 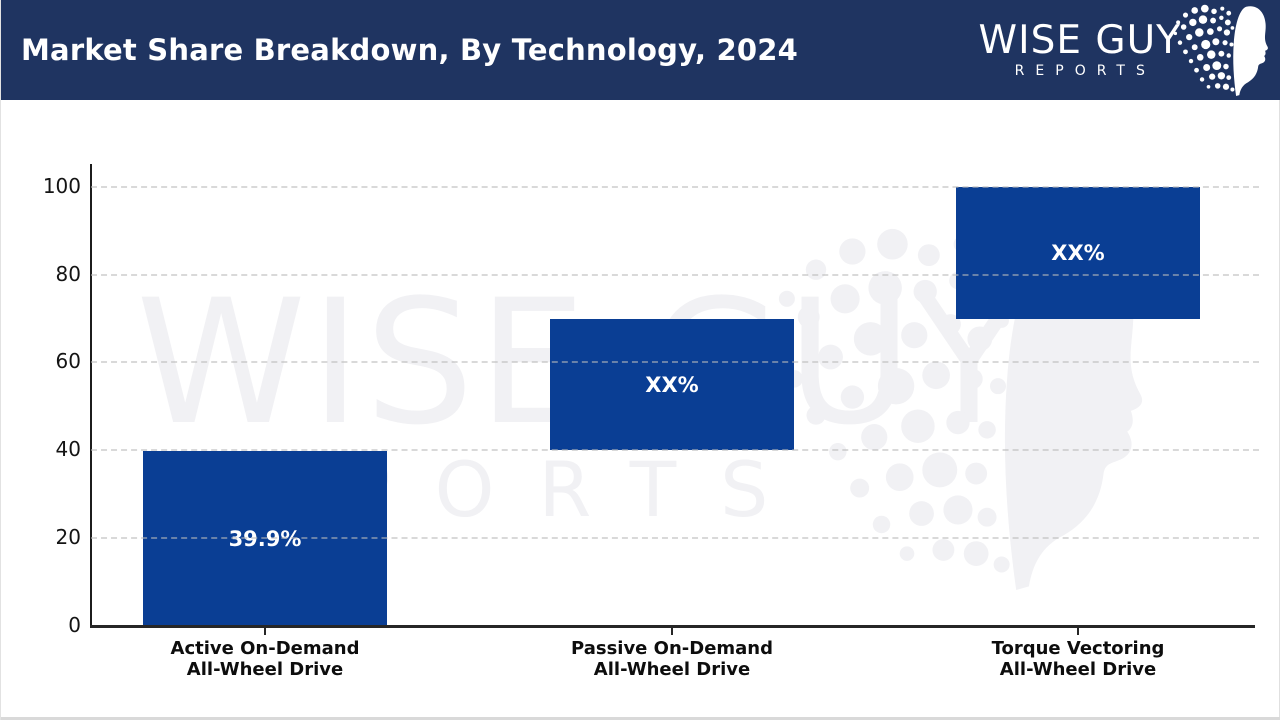 I want to click on x-category-label-passive: Passive On-Demand All-Wheel Drive, so click(x=672, y=659).